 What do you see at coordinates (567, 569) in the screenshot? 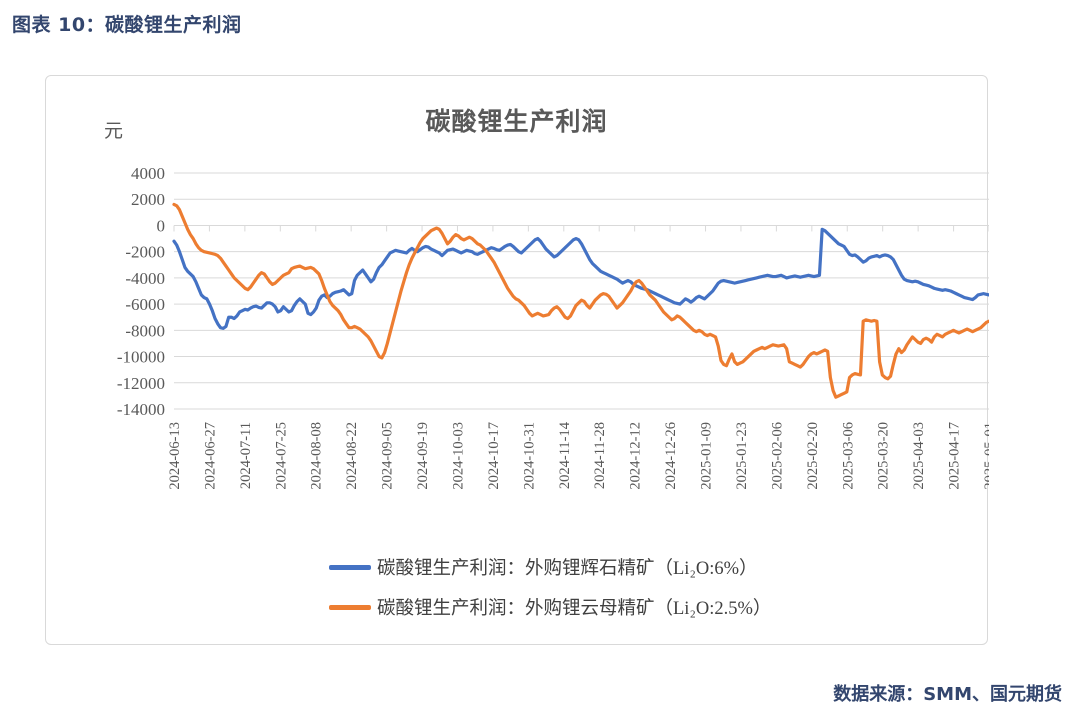
I see `legend-label-spodumene: 碳酸锂生产利润：外购锂辉石精矿（Li₂O:6%）` at bounding box center [567, 569].